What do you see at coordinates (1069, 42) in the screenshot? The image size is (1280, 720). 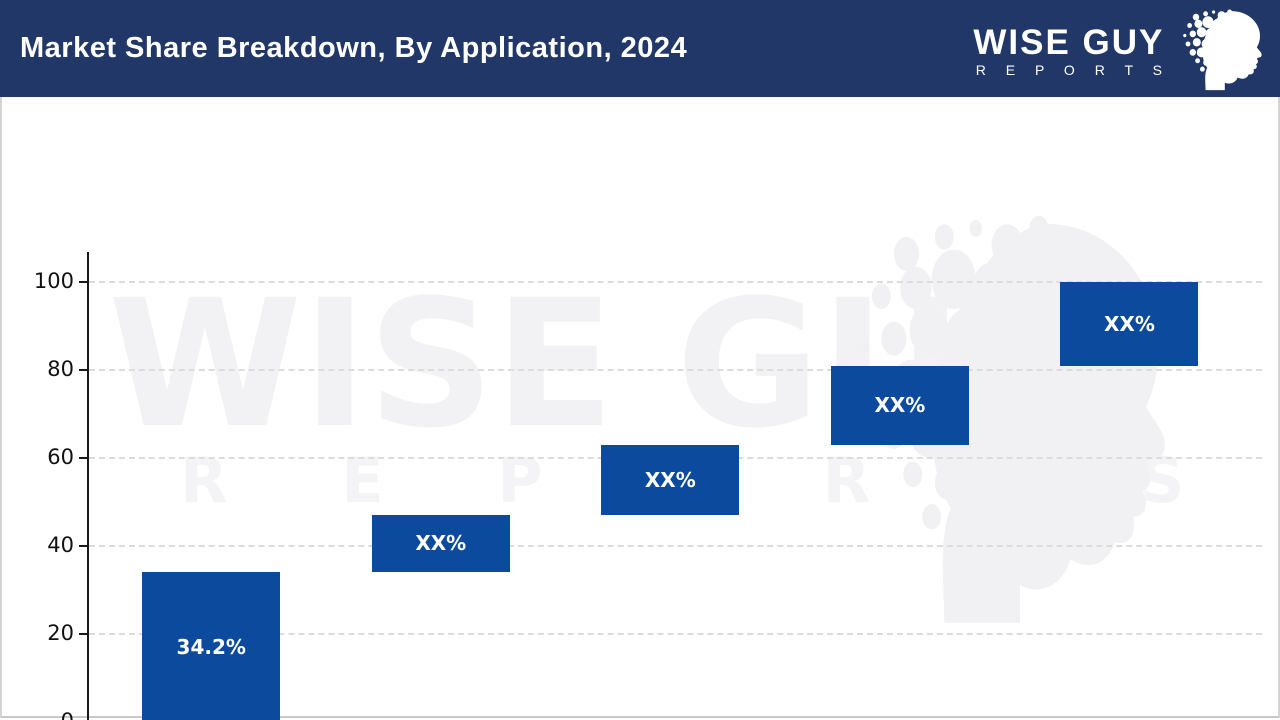 I see `logo-wordmark: WISE GUY` at bounding box center [1069, 42].